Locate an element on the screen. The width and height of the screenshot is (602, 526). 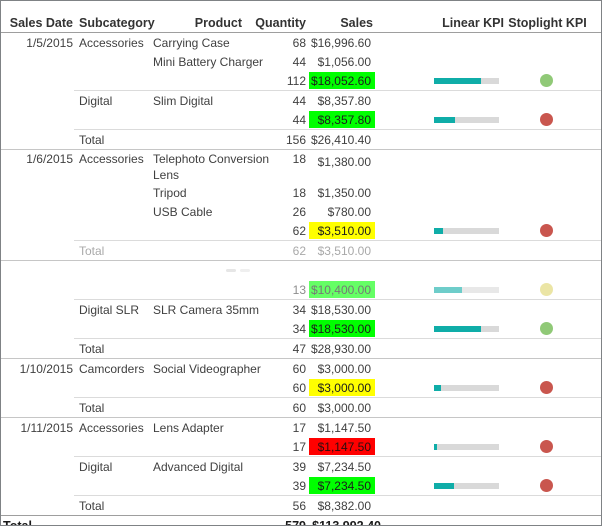
product-cell: Mini Battery Charger is located at coordinates (208, 61).